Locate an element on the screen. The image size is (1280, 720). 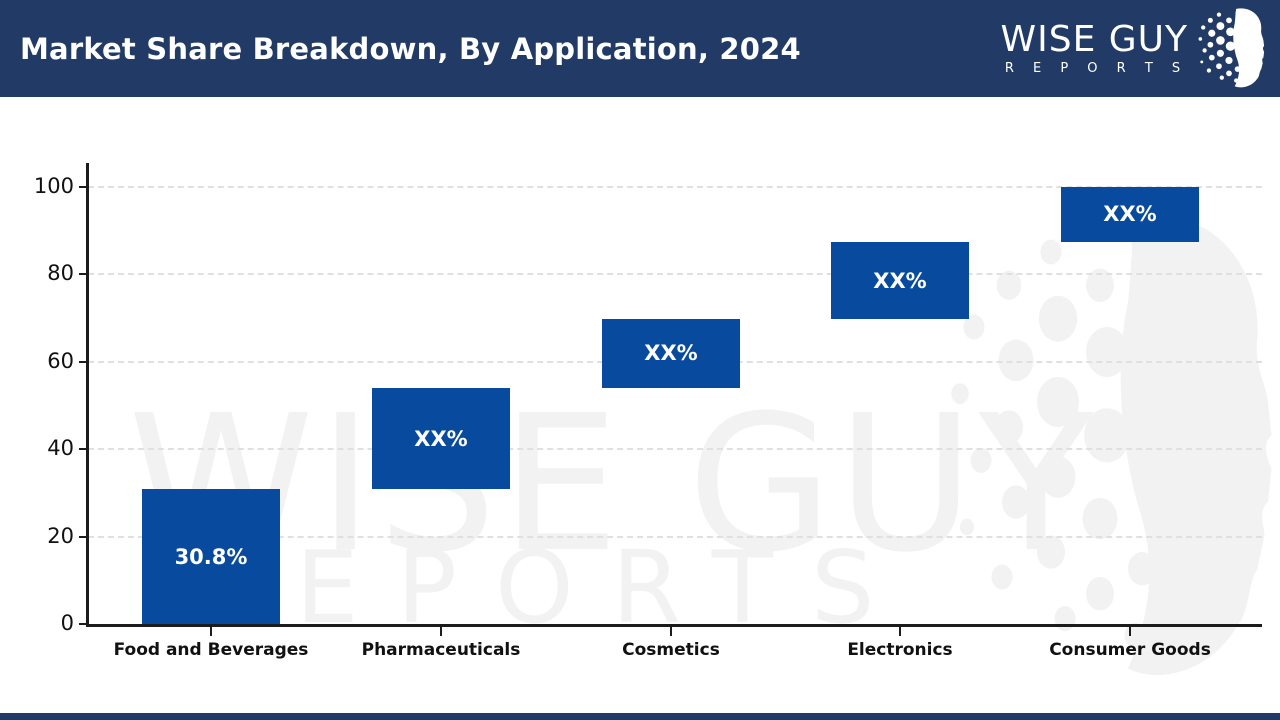
bar-segment: 30.8% is located at coordinates (211, 556).